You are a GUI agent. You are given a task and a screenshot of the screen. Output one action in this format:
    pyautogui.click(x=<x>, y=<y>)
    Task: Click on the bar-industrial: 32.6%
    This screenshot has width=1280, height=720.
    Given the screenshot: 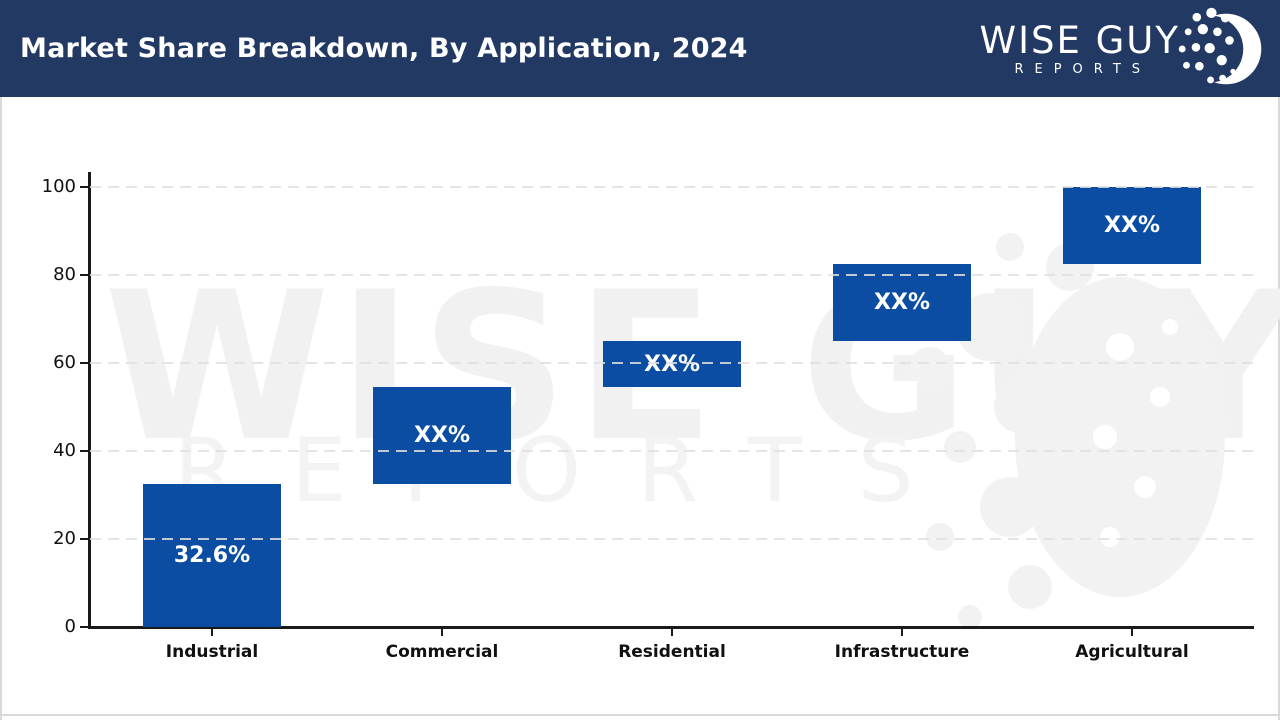 What is the action you would take?
    pyautogui.click(x=212, y=555)
    